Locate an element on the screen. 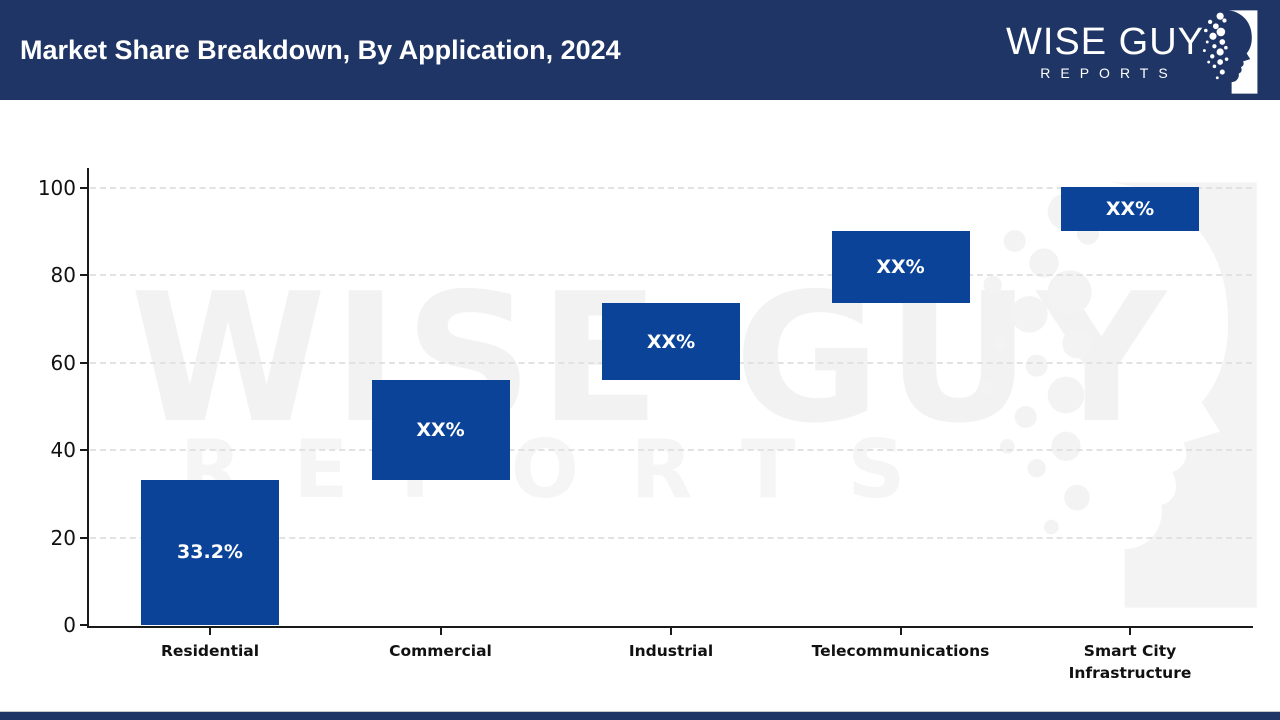 The width and height of the screenshot is (1280, 720). y-tick-label: 0 is located at coordinates (69, 625).